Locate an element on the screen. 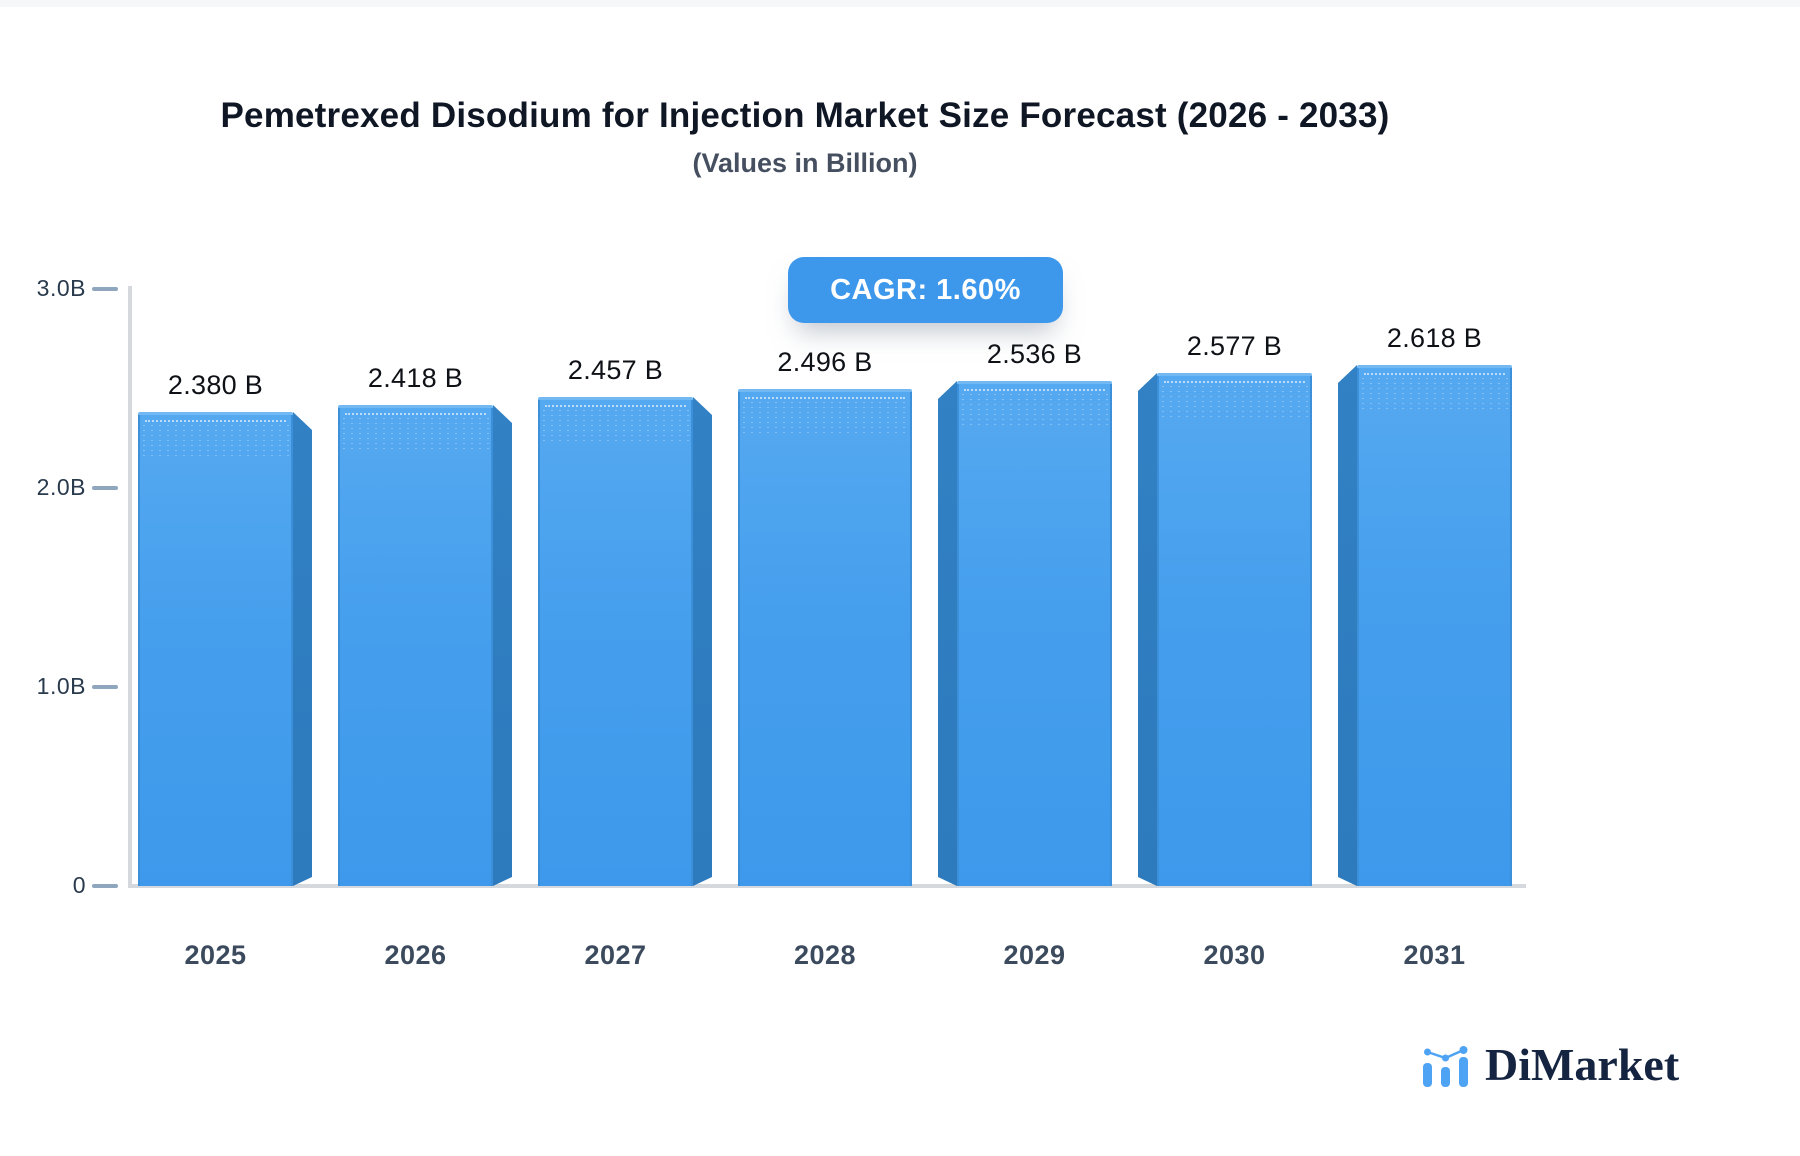 The image size is (1800, 1156). cagr-badge: CAGR: 1.60% is located at coordinates (925, 290).